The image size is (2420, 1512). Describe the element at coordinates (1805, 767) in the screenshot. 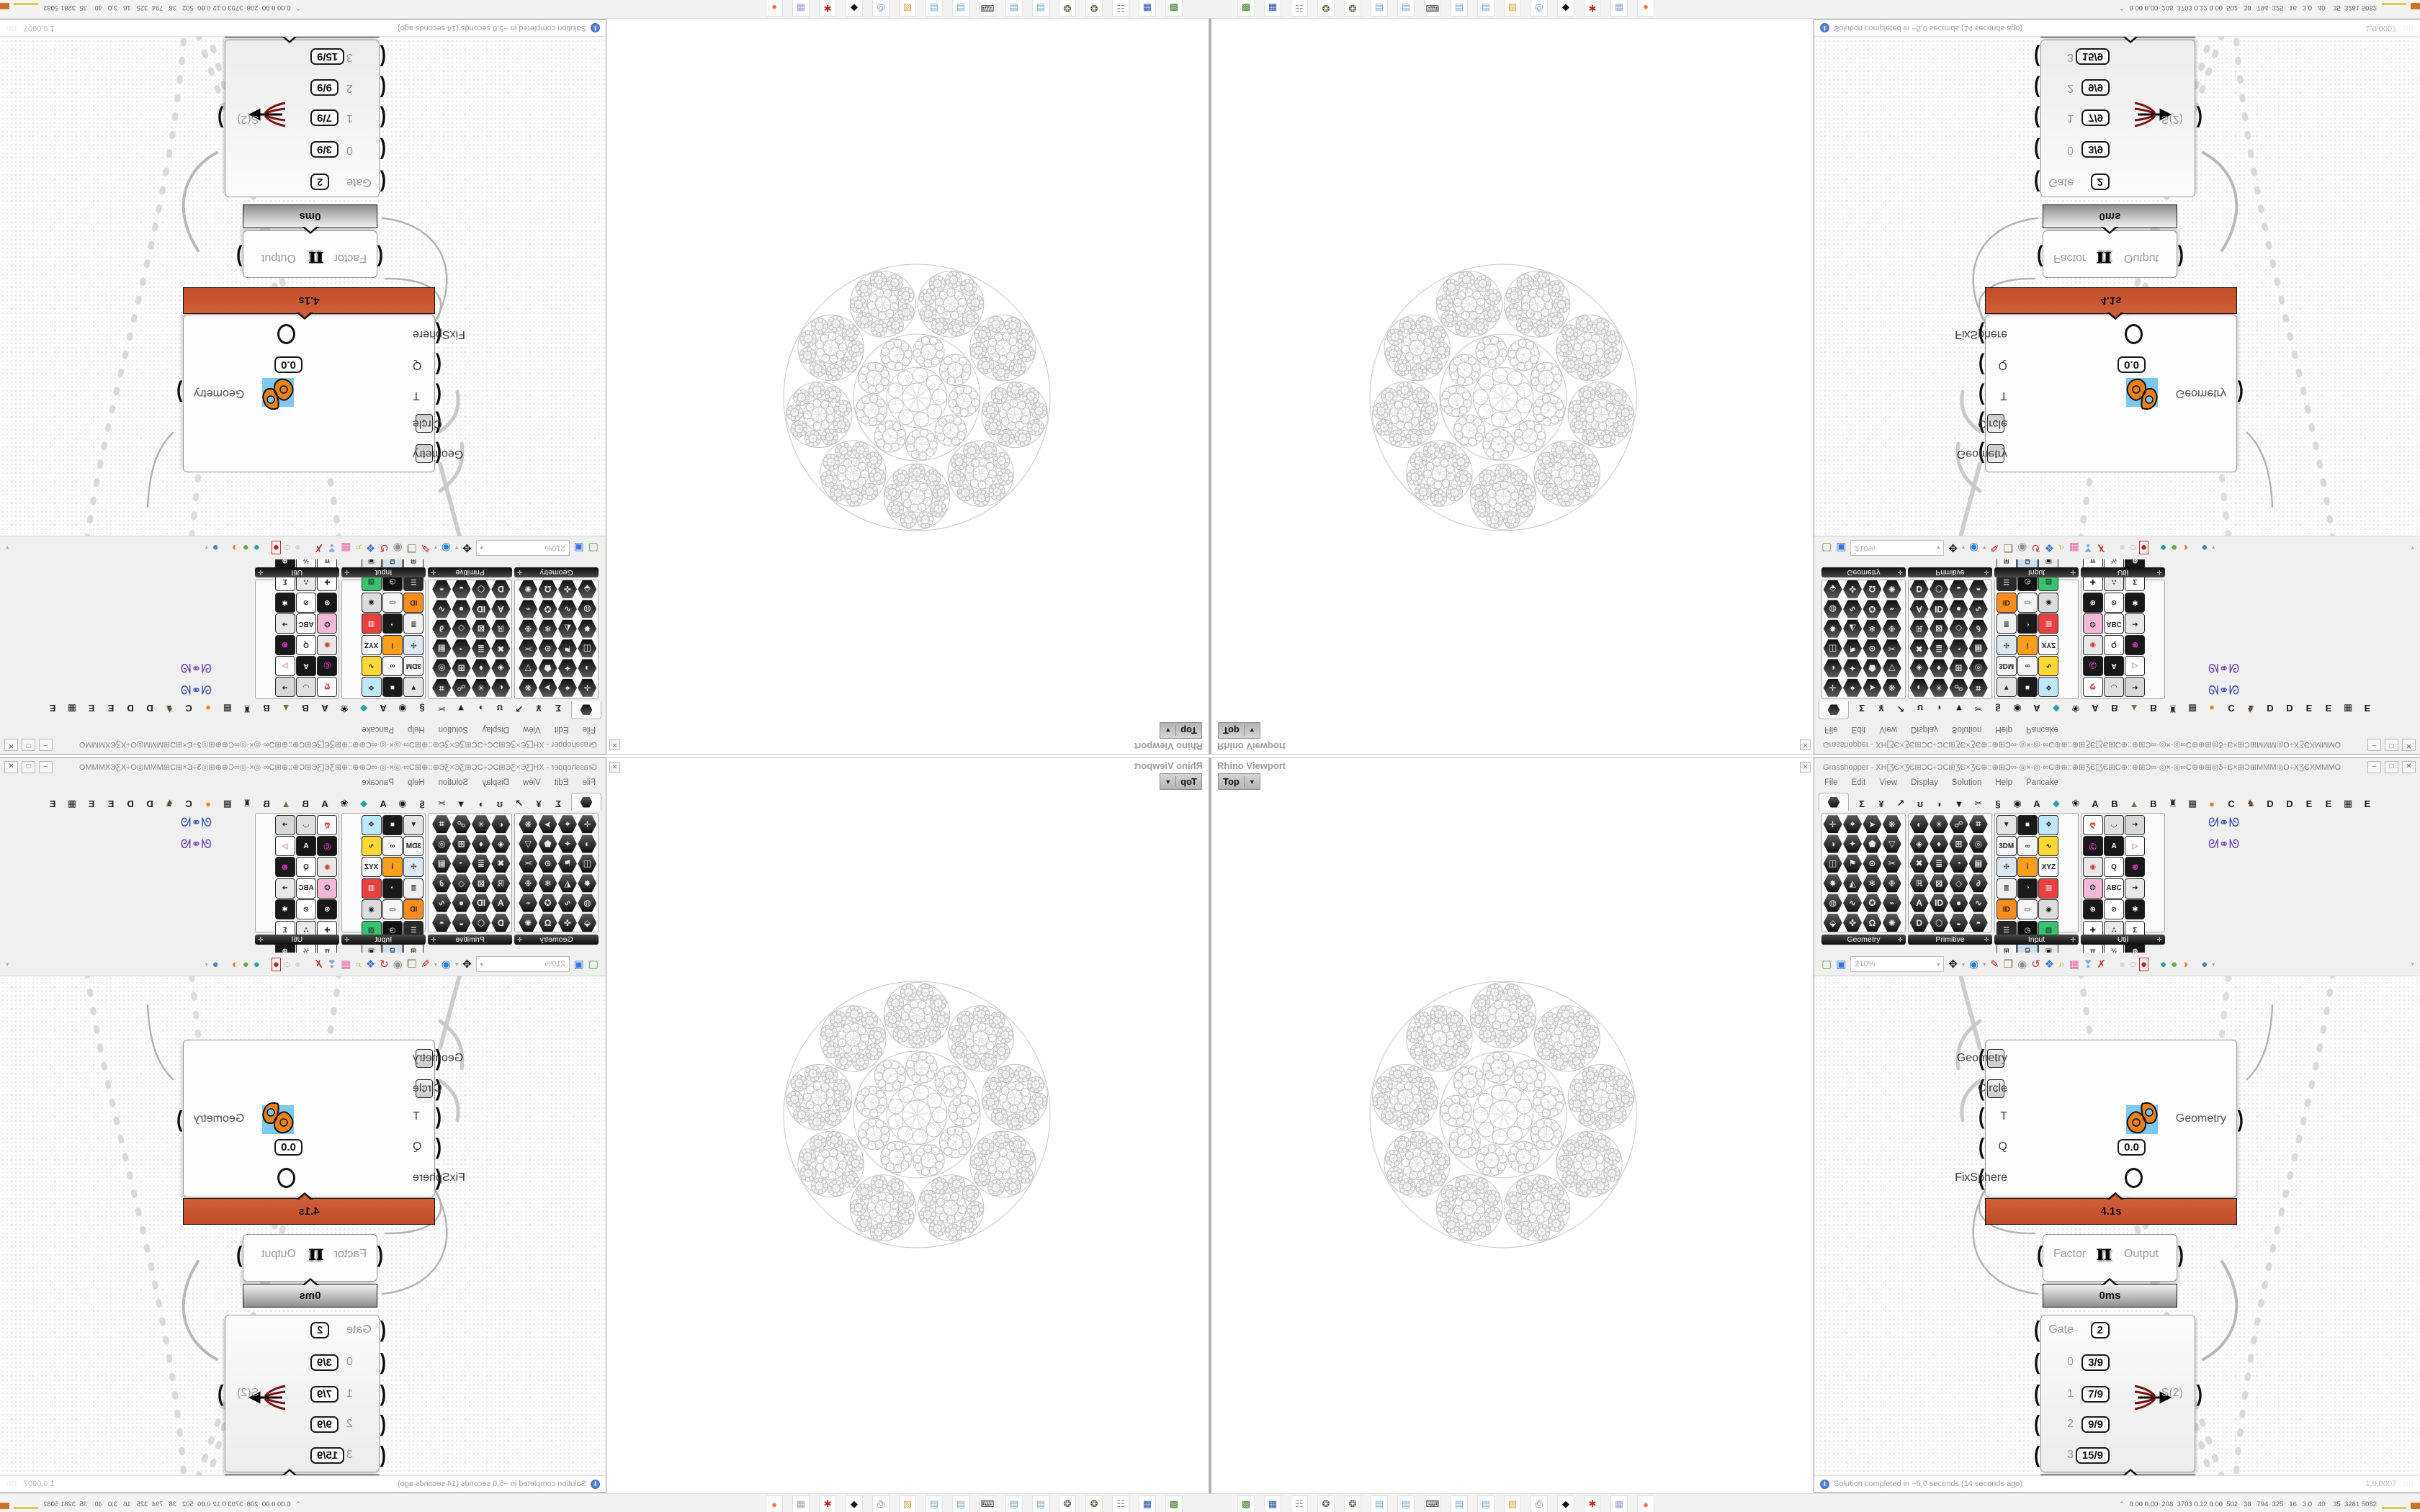

I see `close-icon: ✕` at that location.